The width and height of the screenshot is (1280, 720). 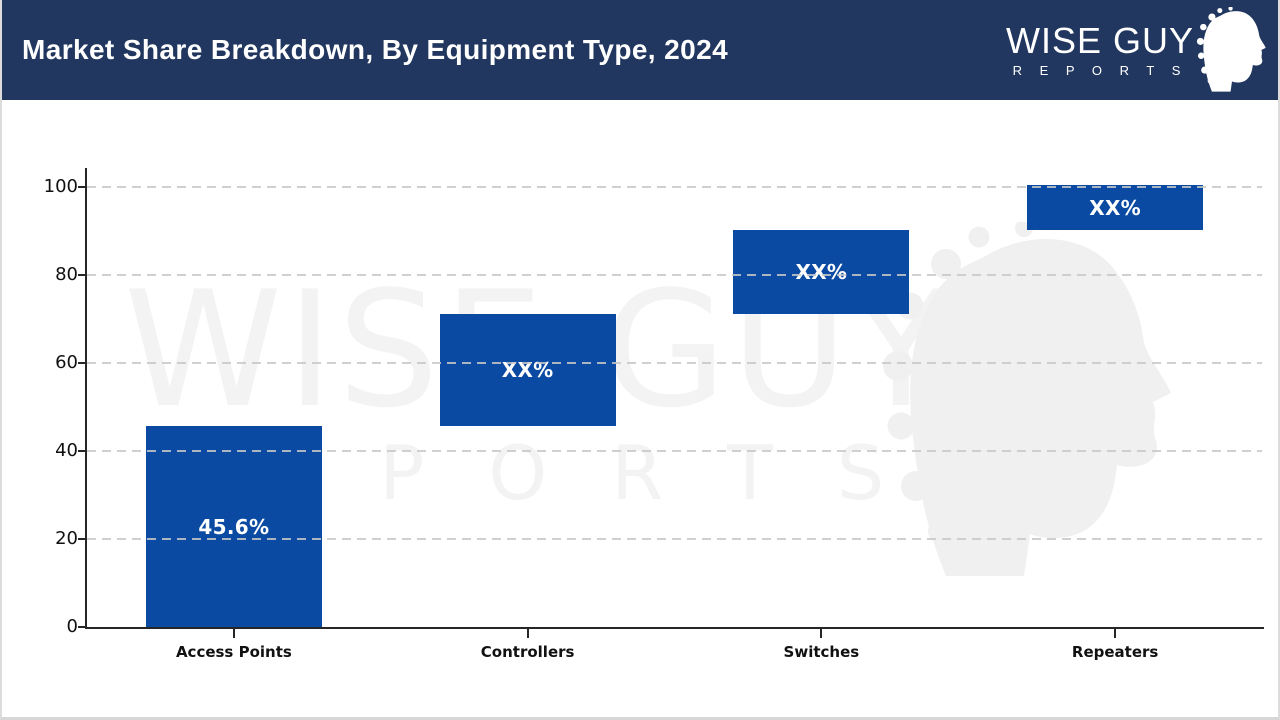 I want to click on bar-label: 45.6%, so click(x=234, y=526).